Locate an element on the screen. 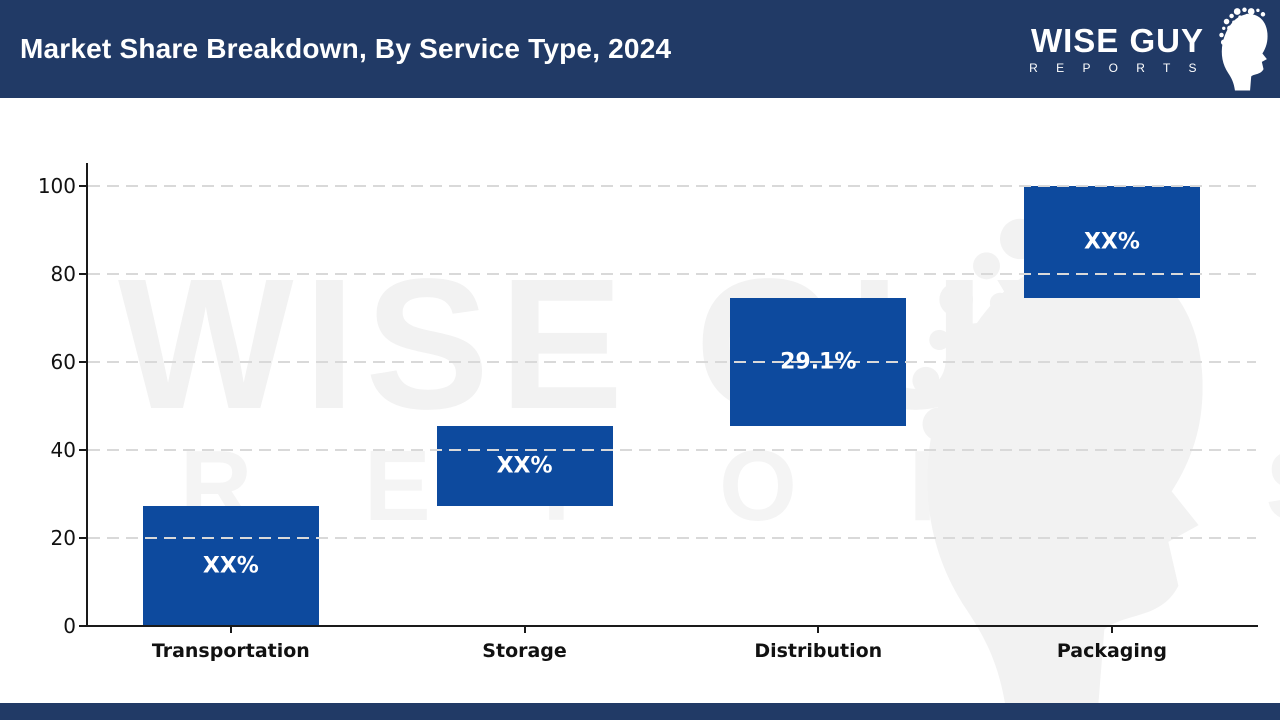 The image size is (1280, 720). category-label-packaging: Packaging is located at coordinates (1112, 651).